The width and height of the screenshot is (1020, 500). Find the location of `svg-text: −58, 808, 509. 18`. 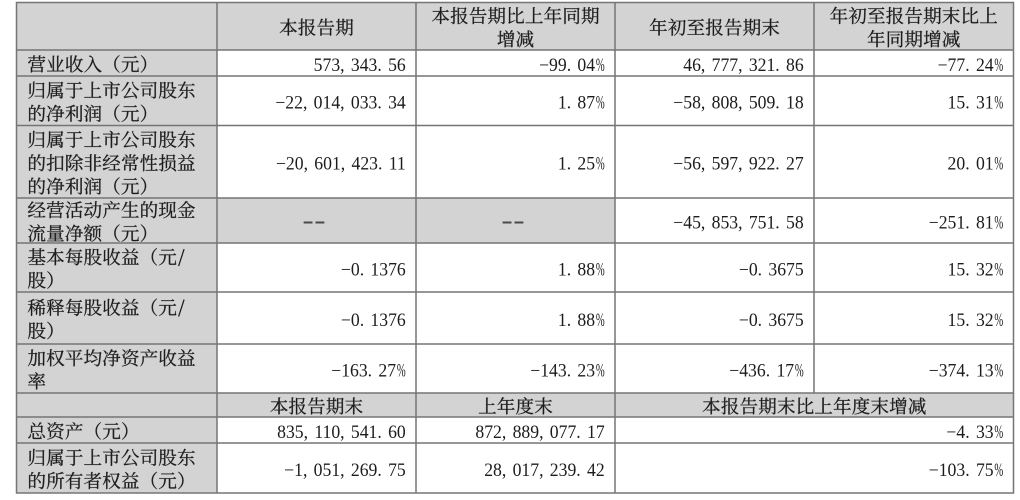

svg-text: −58, 808, 509. 18 is located at coordinates (738, 102).